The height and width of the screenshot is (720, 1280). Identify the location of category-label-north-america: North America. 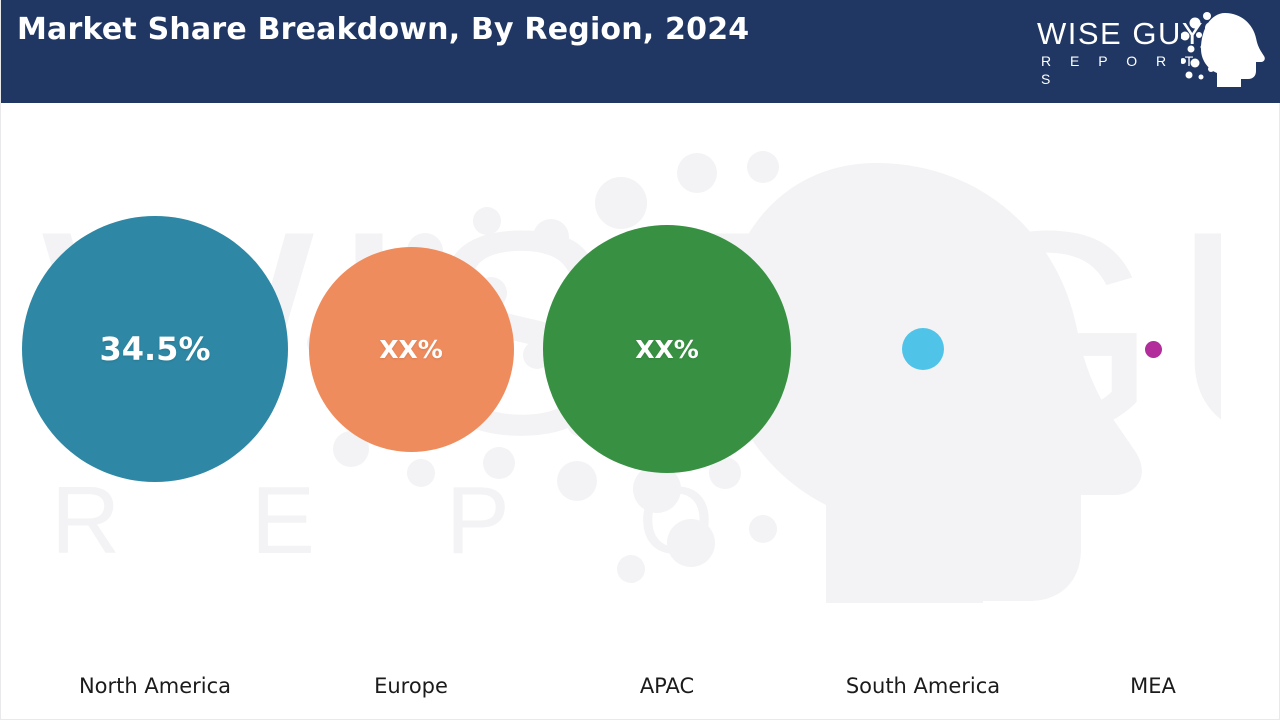
(155, 686).